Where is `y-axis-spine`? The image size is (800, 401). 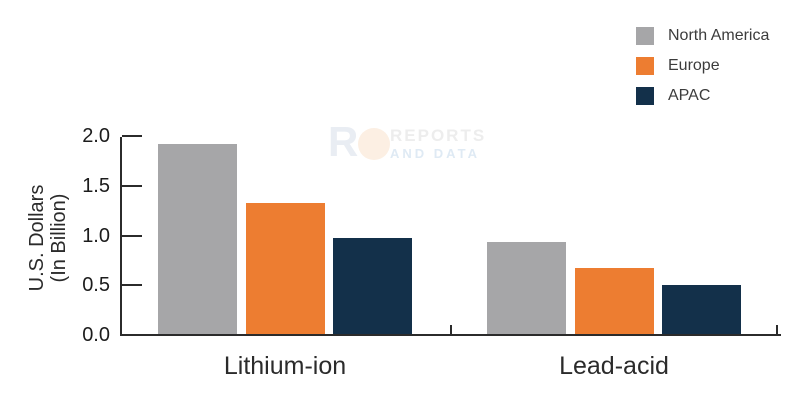 y-axis-spine is located at coordinates (121, 236).